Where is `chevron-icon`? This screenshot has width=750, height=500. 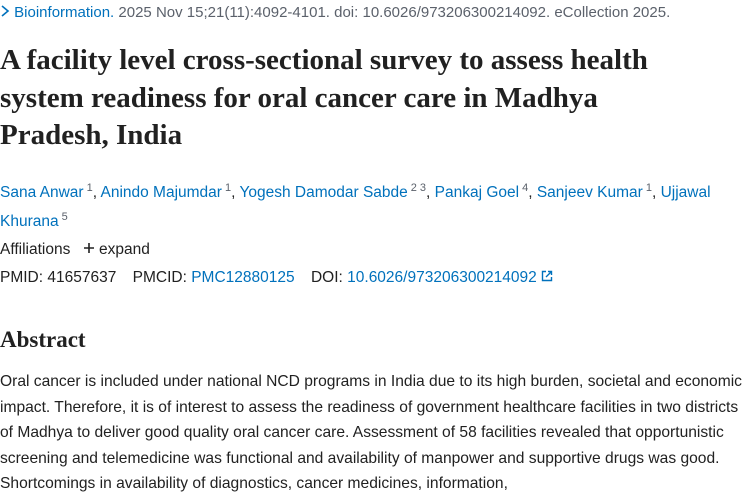 chevron-icon is located at coordinates (5, 11).